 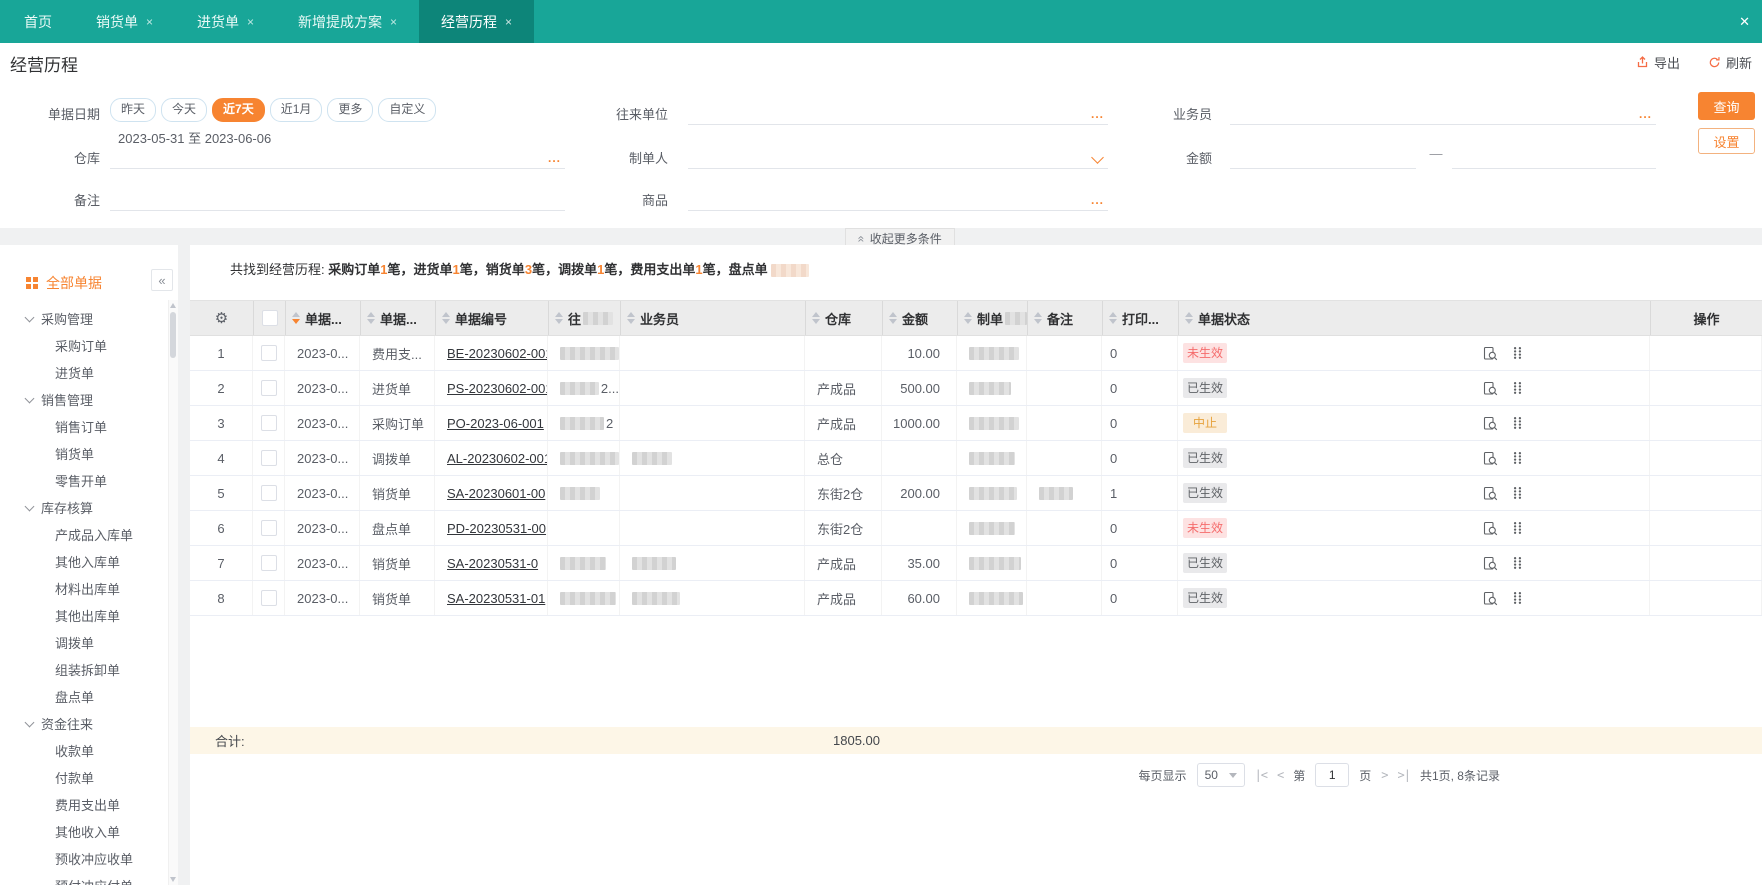 I want to click on column-header-number: 单据编号, so click(x=491, y=318).